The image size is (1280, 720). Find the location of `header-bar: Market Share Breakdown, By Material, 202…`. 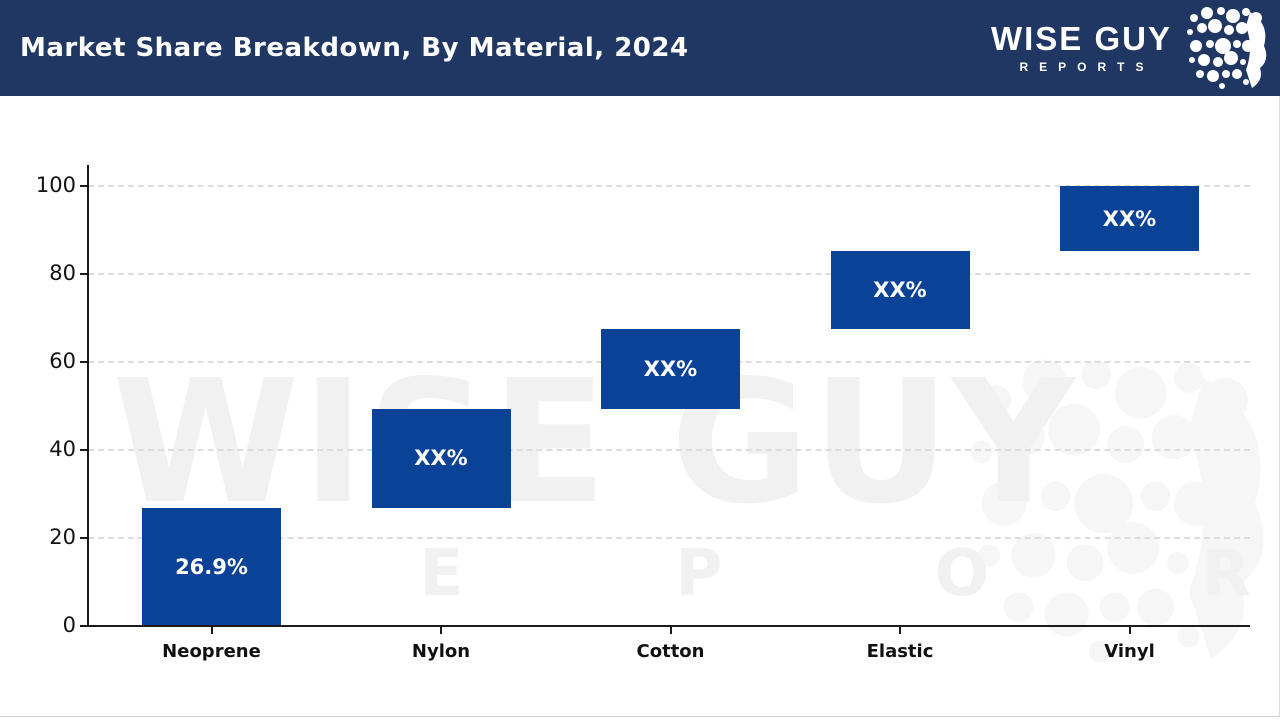

header-bar: Market Share Breakdown, By Material, 202… is located at coordinates (640, 48).